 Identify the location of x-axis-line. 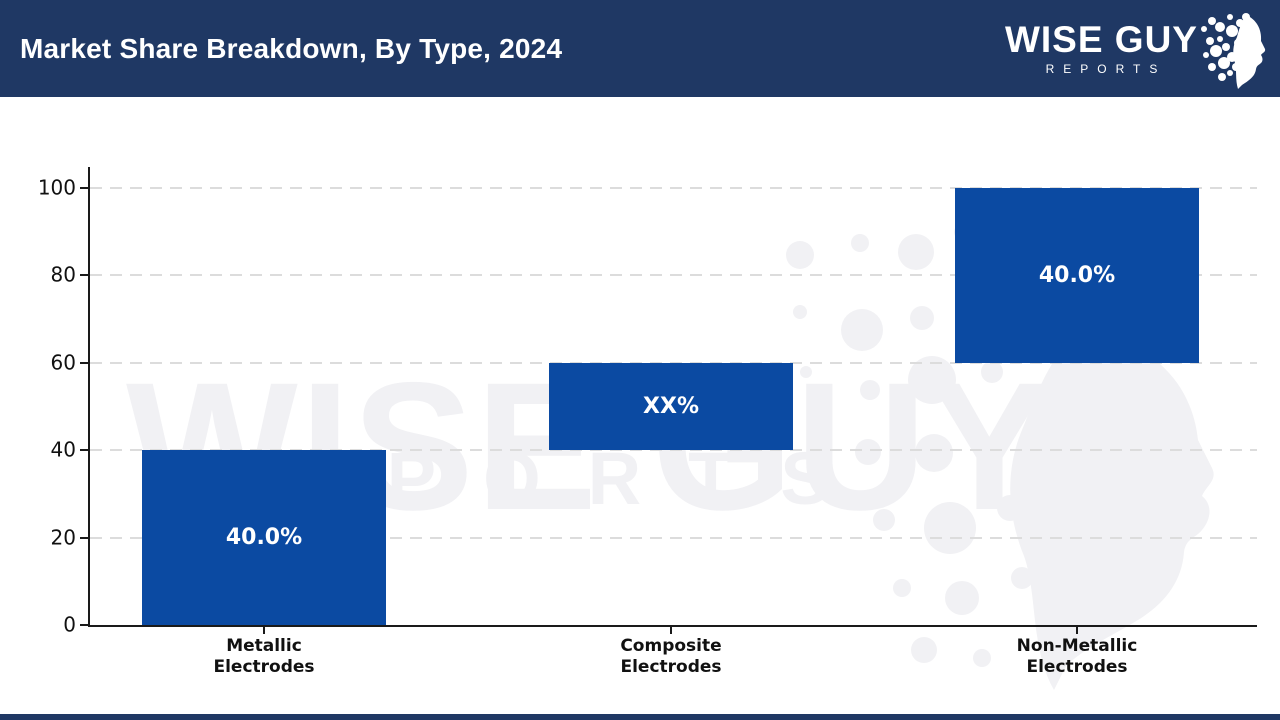
(672, 626).